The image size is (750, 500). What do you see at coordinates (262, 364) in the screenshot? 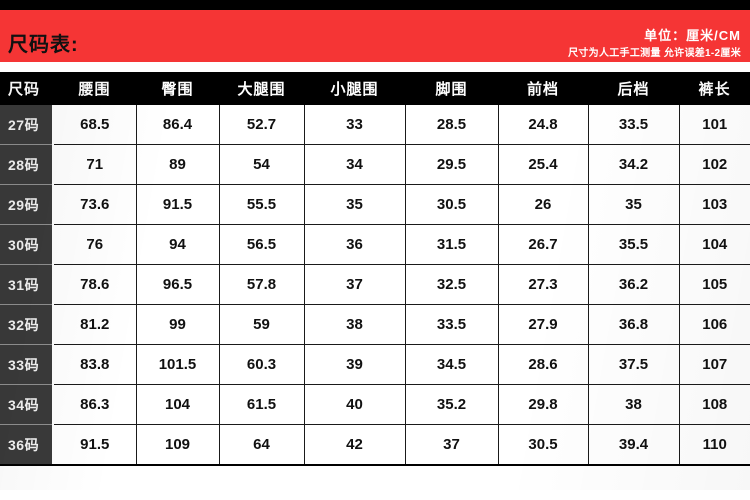
I see `cell-thigh: 60.3` at bounding box center [262, 364].